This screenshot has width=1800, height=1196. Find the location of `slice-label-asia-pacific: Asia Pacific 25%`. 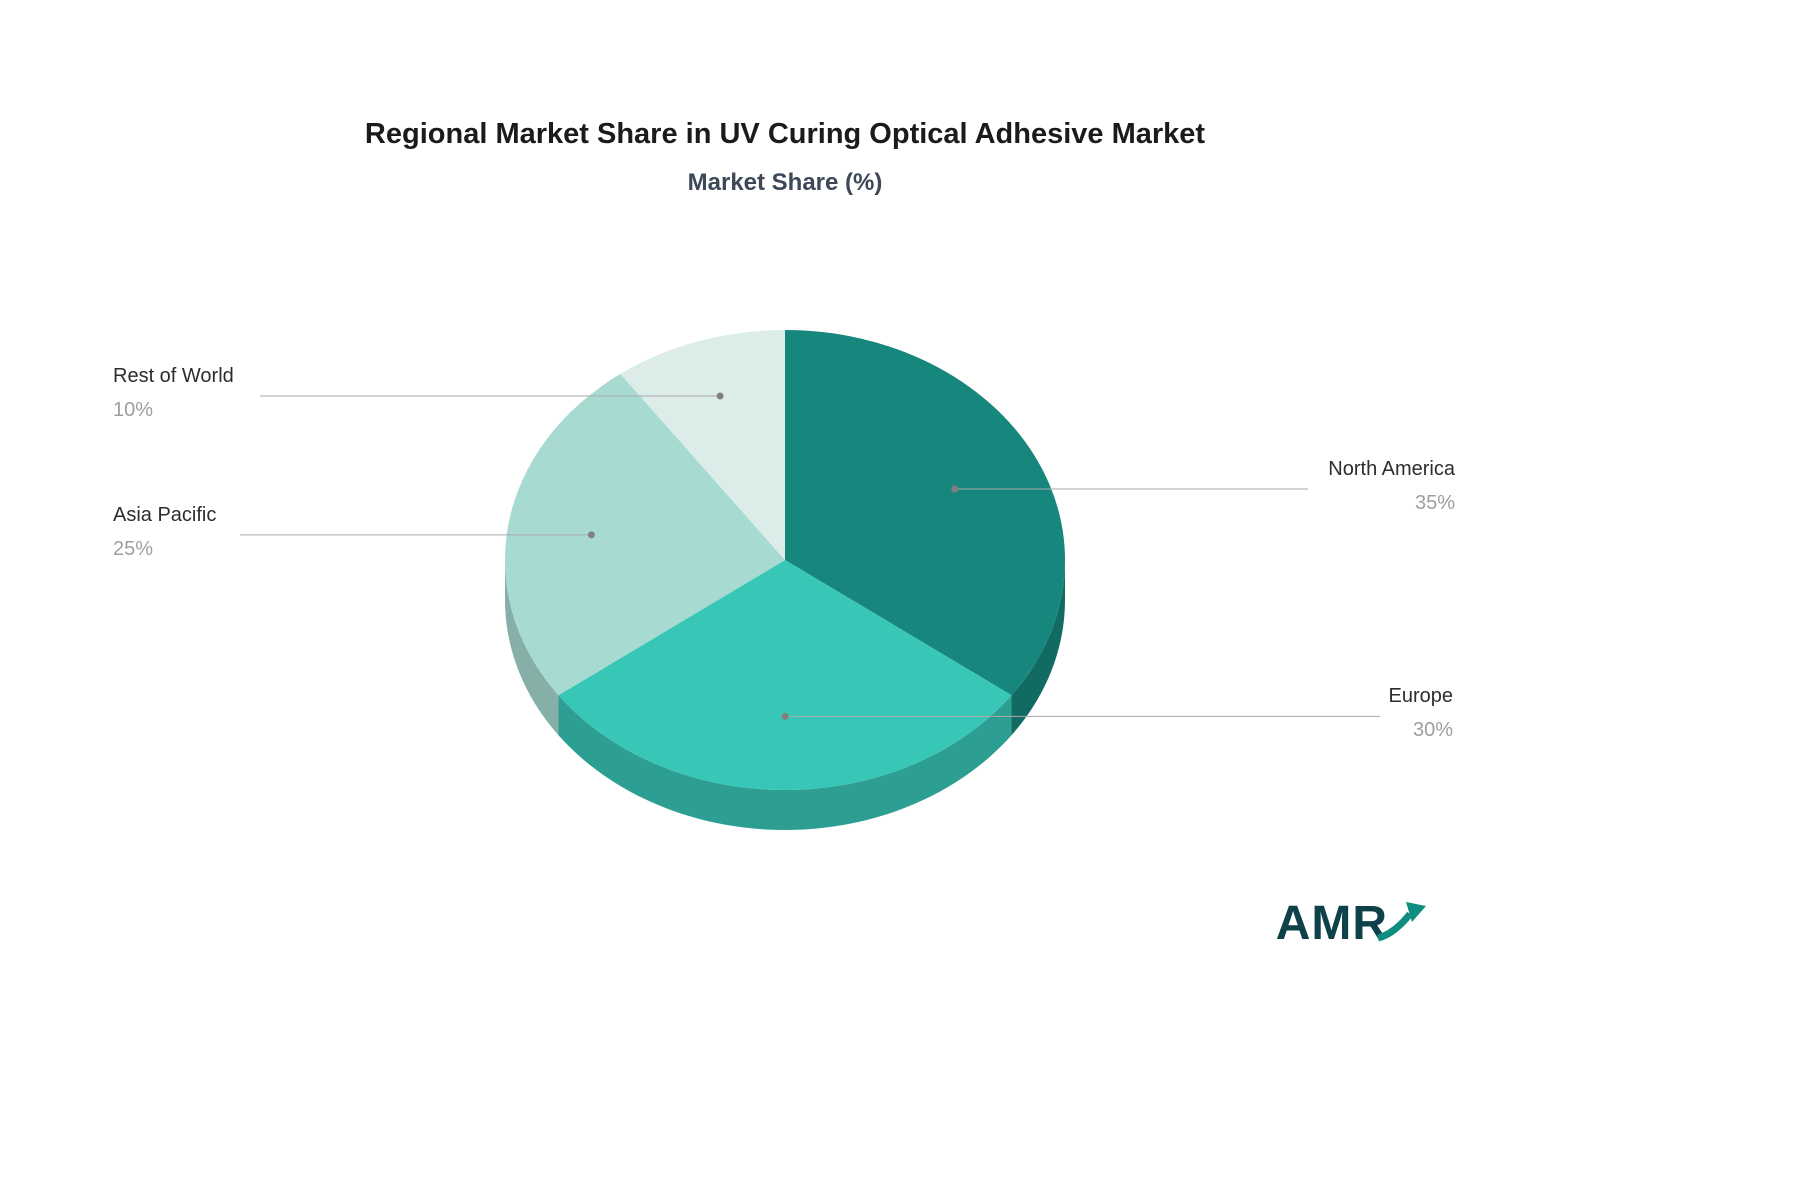

slice-label-asia-pacific: Asia Pacific 25% is located at coordinates (283, 533).